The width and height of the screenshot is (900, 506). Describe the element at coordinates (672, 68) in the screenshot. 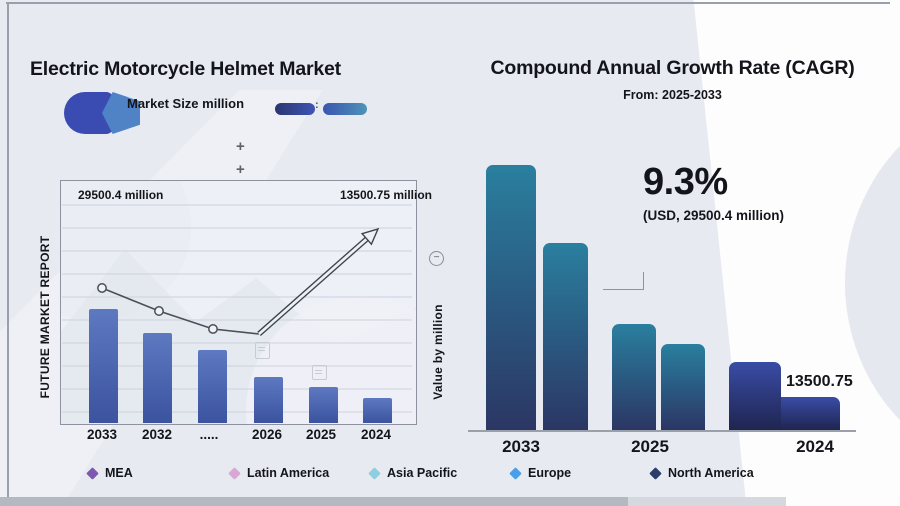

I see `cagr-title: Compound Annual Growth Rate (CAGR)` at that location.